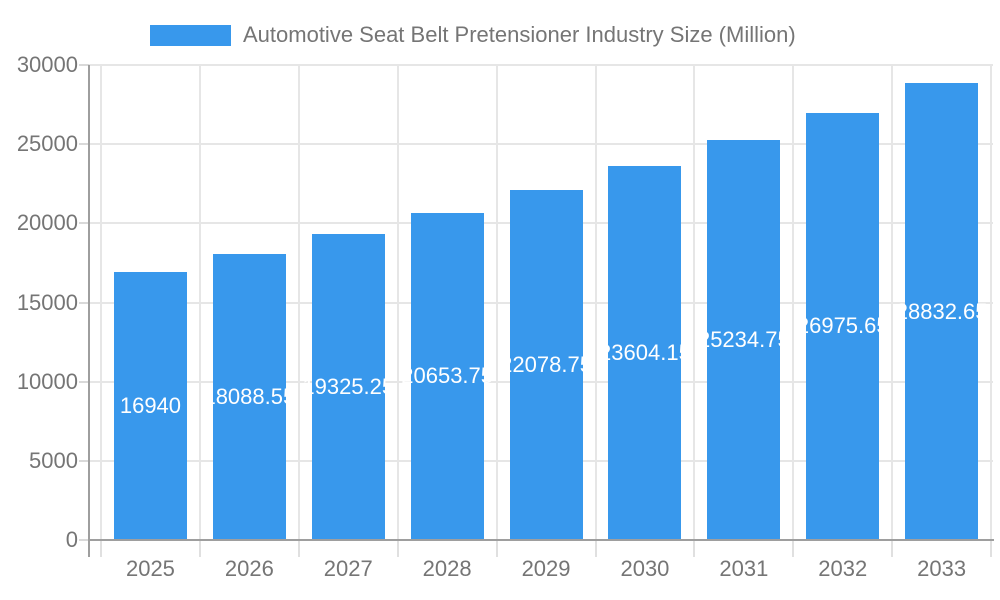 Image resolution: width=1000 pixels, height=600 pixels. What do you see at coordinates (546, 568) in the screenshot?
I see `x-axis-tick-label: 2029` at bounding box center [546, 568].